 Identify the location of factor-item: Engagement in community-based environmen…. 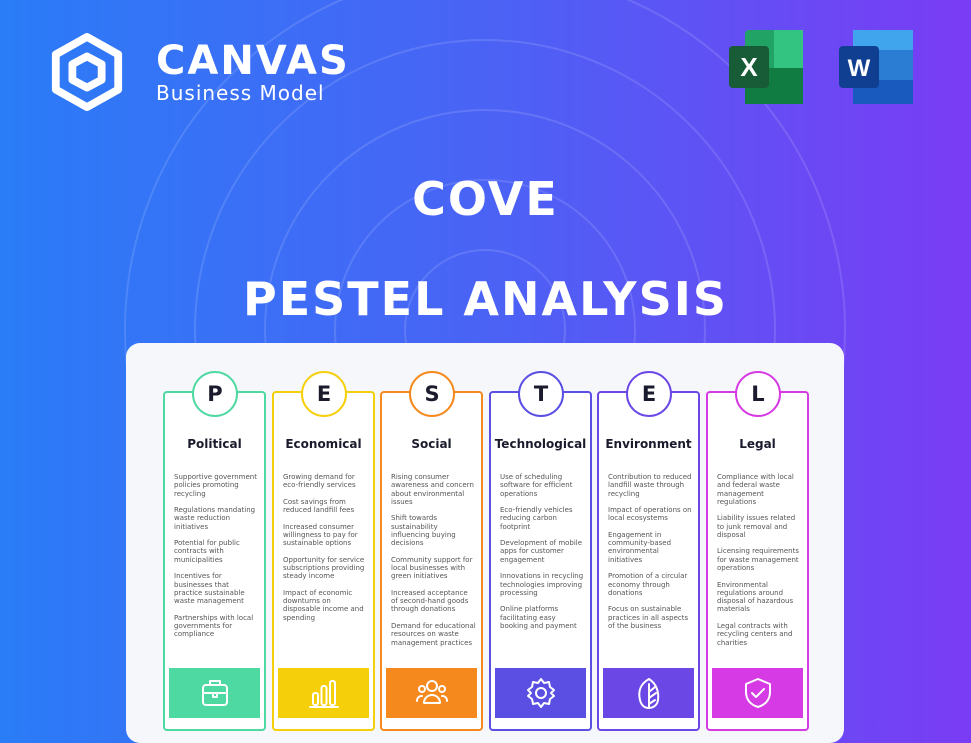
(640, 547).